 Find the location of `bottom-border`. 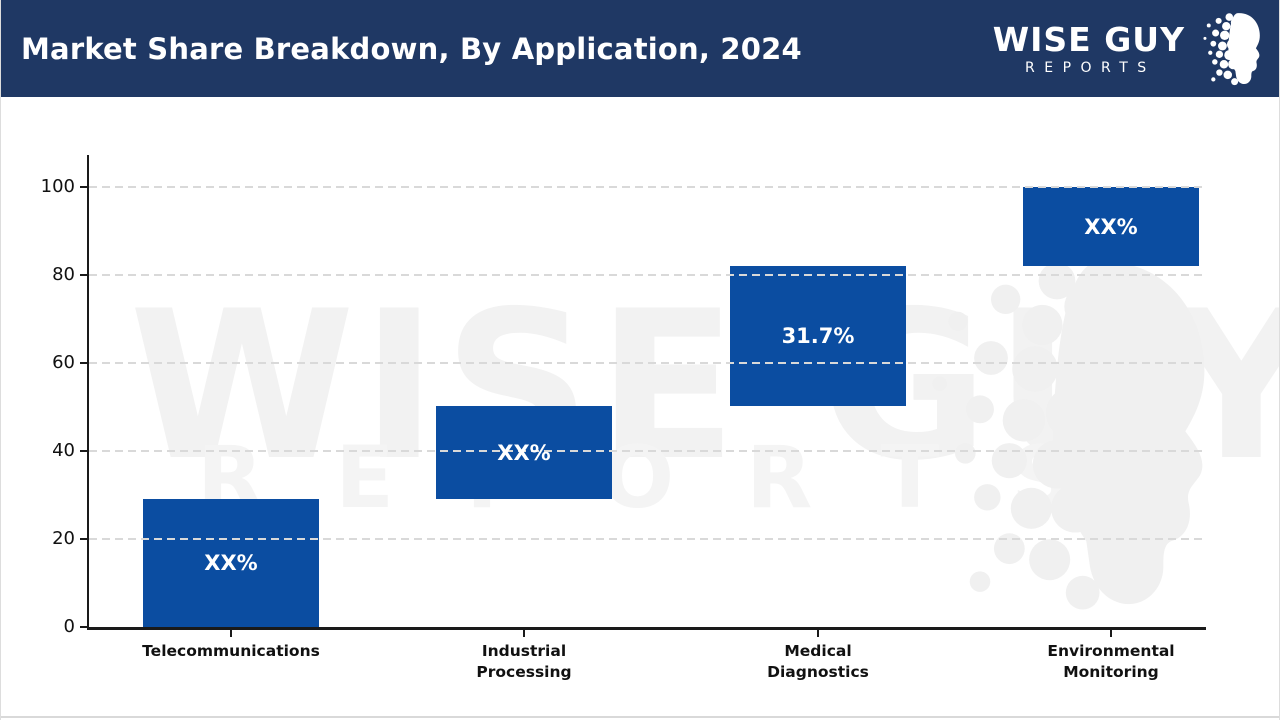

bottom-border is located at coordinates (640, 717).